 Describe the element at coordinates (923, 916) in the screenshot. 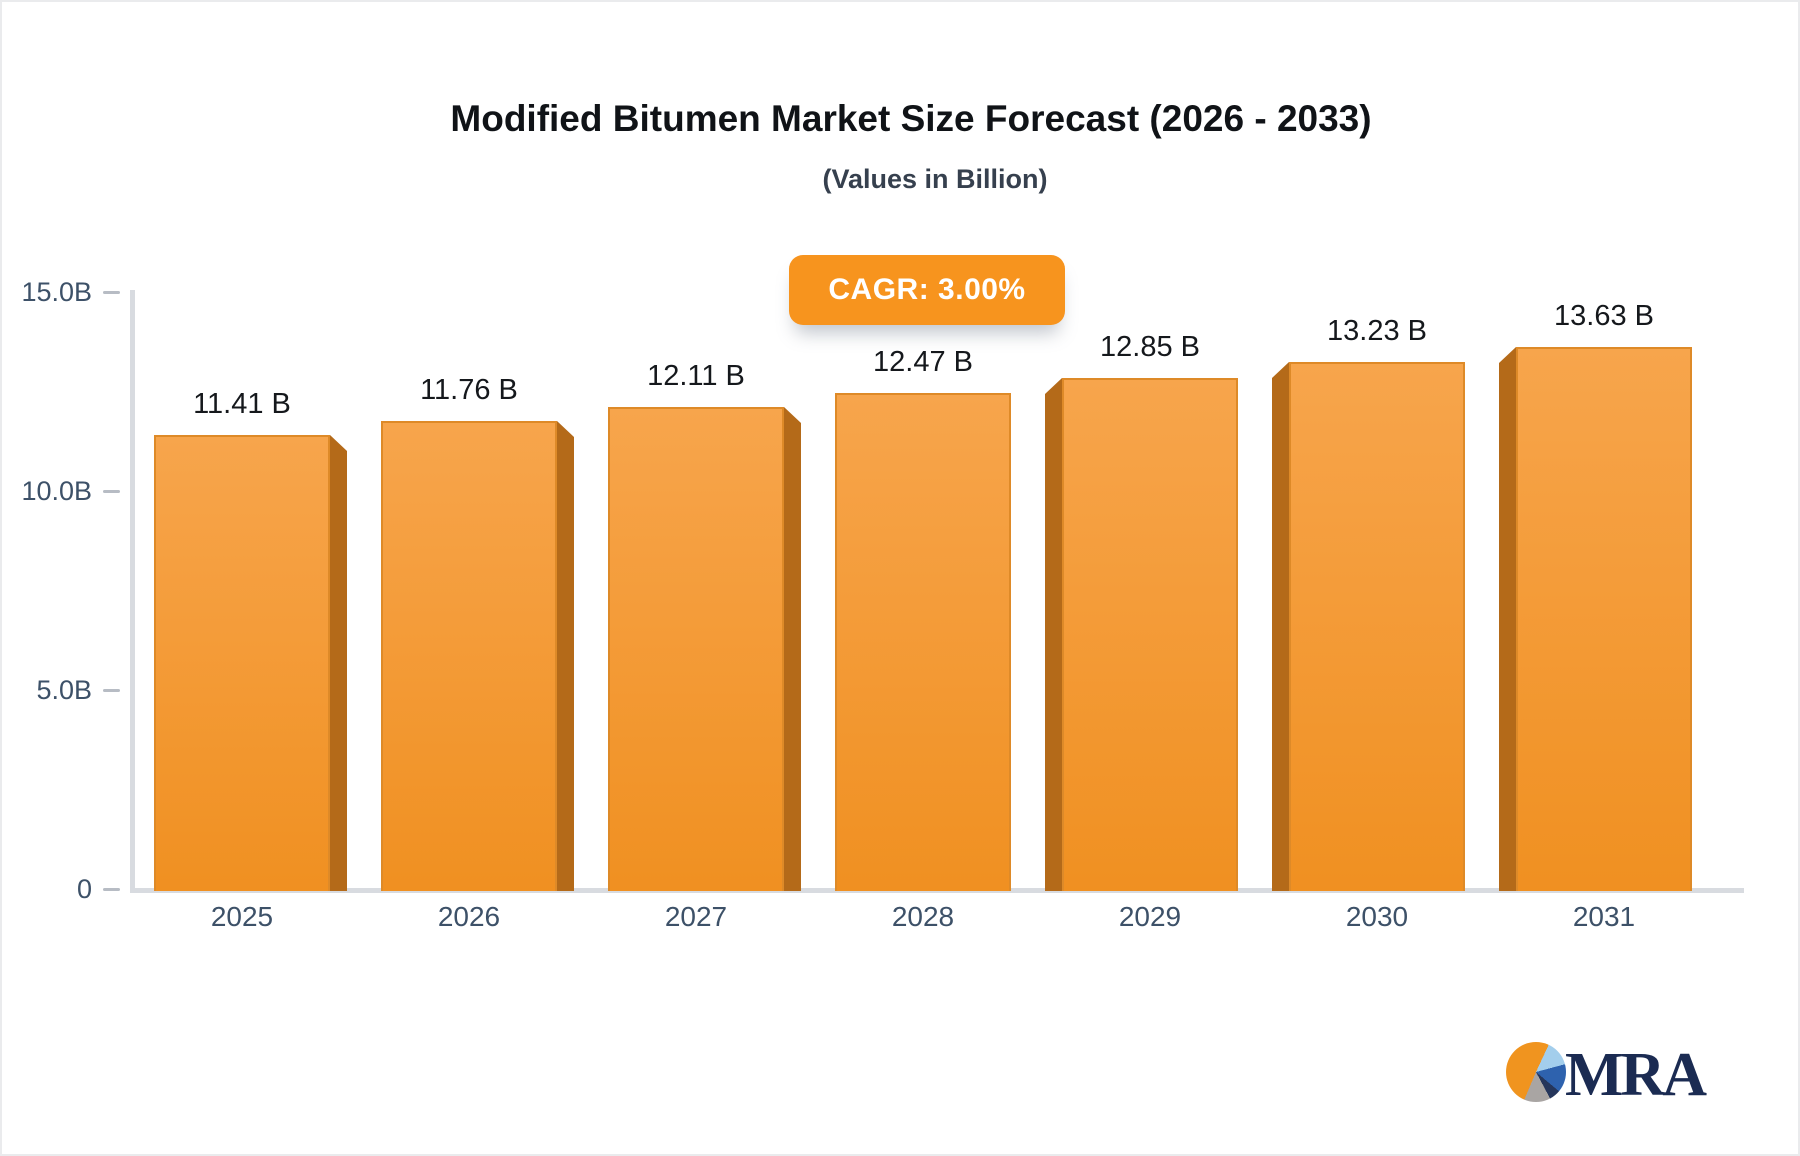

I see `x-tick-label-2028: 2028` at that location.